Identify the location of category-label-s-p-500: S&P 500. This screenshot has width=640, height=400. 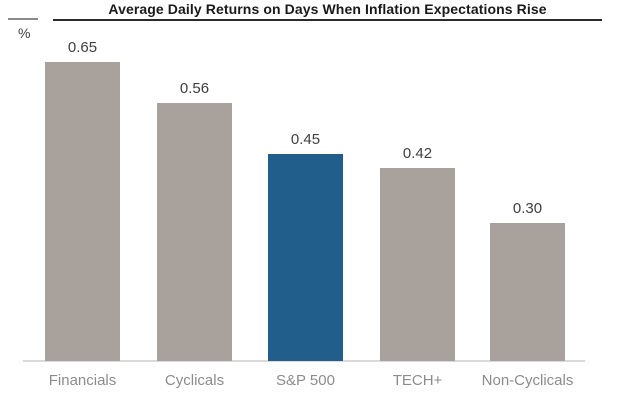
(305, 380).